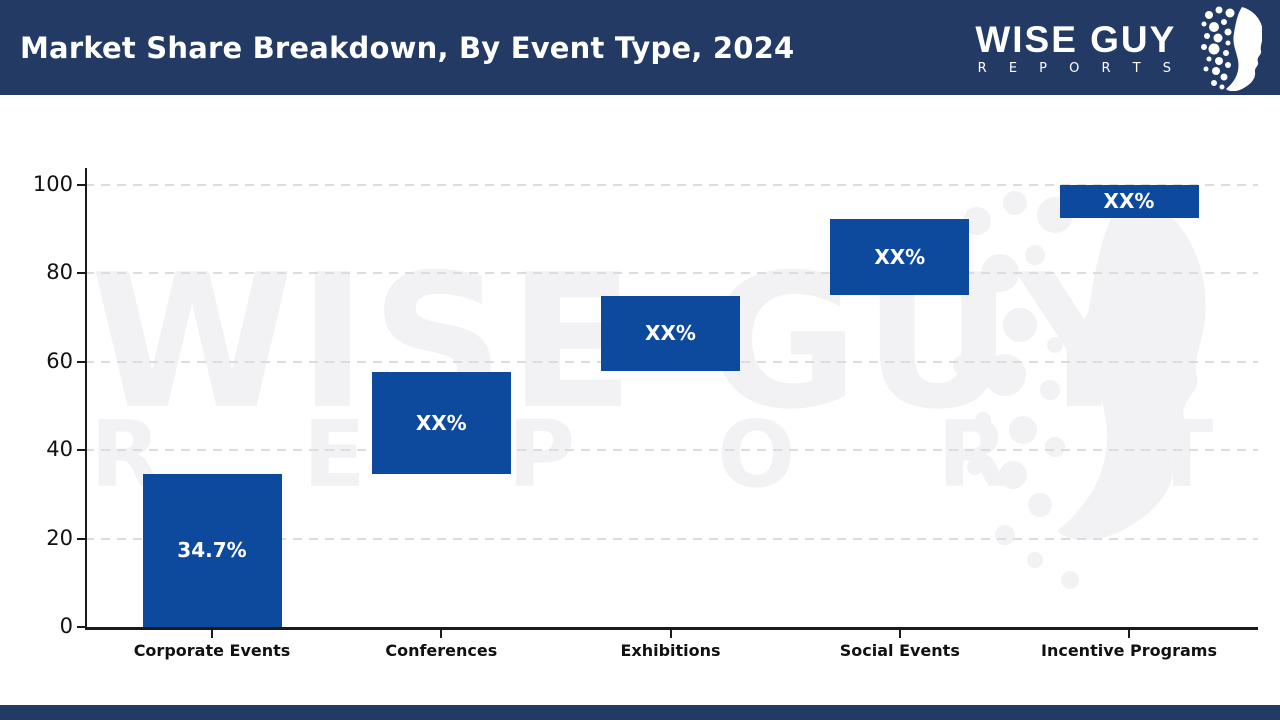  Describe the element at coordinates (441, 650) in the screenshot. I see `category-label: Conferences` at that location.